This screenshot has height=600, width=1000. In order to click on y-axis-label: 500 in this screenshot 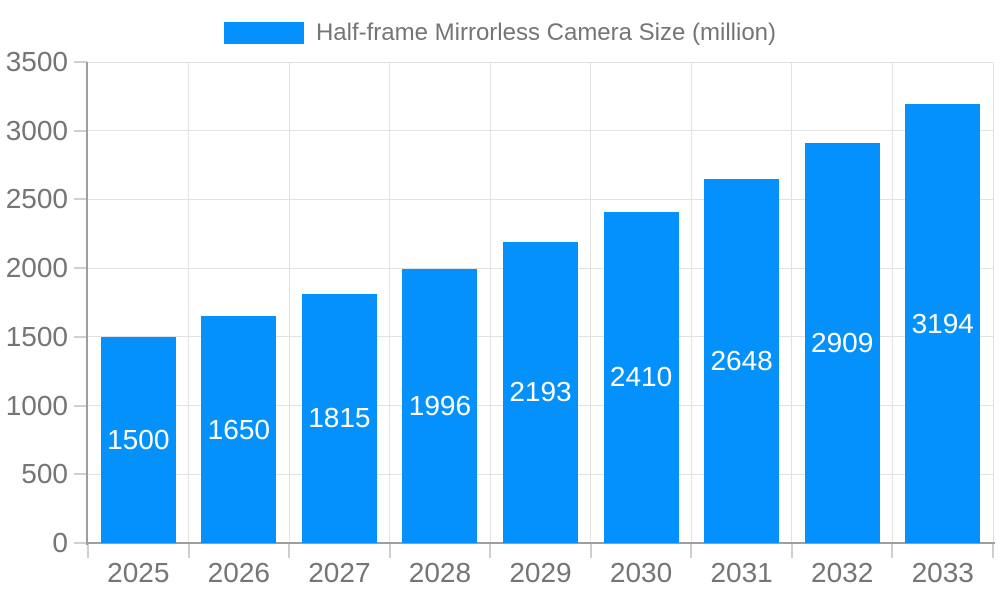, I will do `click(44, 474)`.